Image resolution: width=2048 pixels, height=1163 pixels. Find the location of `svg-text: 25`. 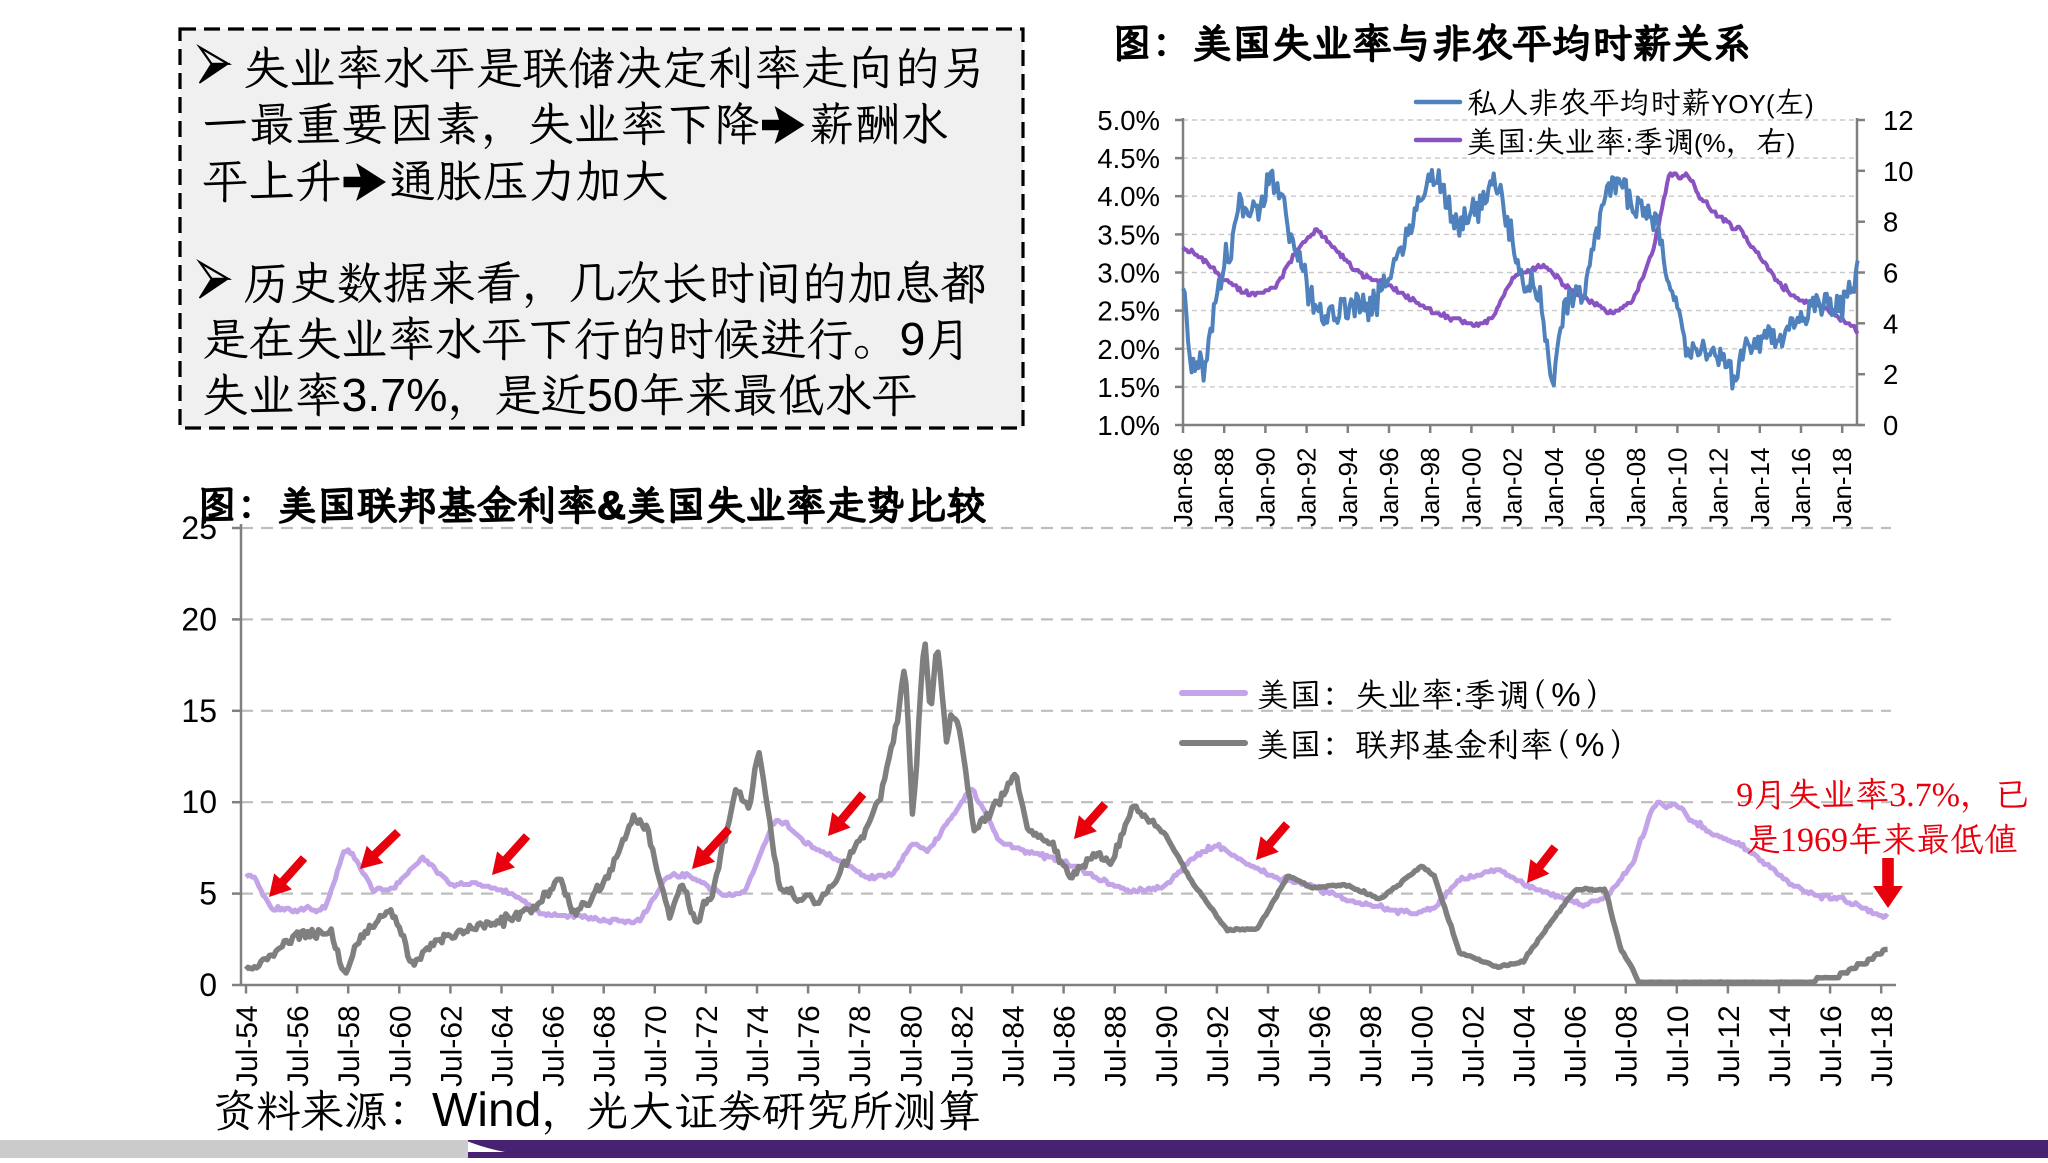

svg-text: 25 is located at coordinates (199, 528).